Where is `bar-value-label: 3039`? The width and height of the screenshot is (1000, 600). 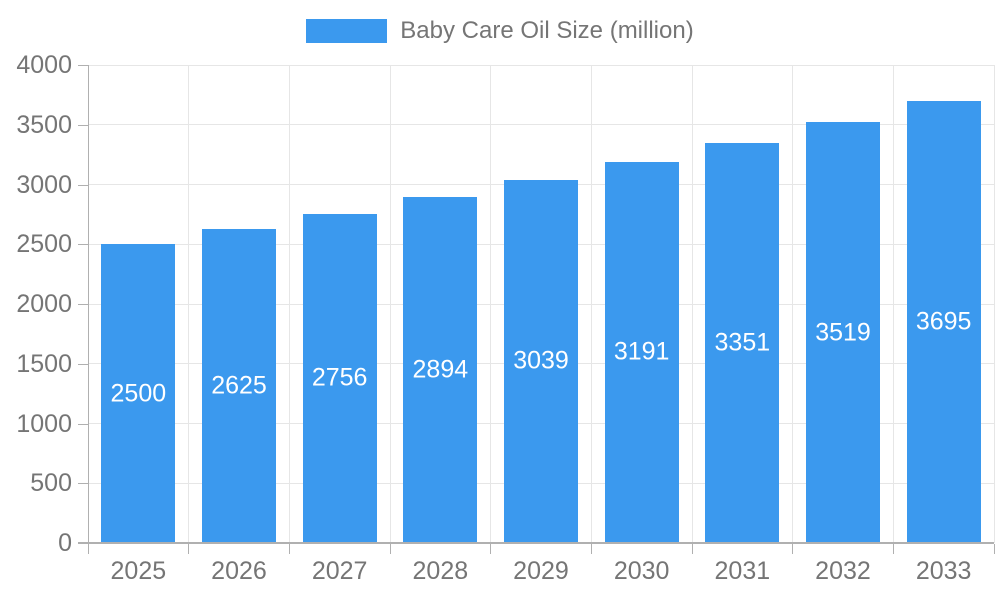
bar-value-label: 3039 is located at coordinates (541, 360).